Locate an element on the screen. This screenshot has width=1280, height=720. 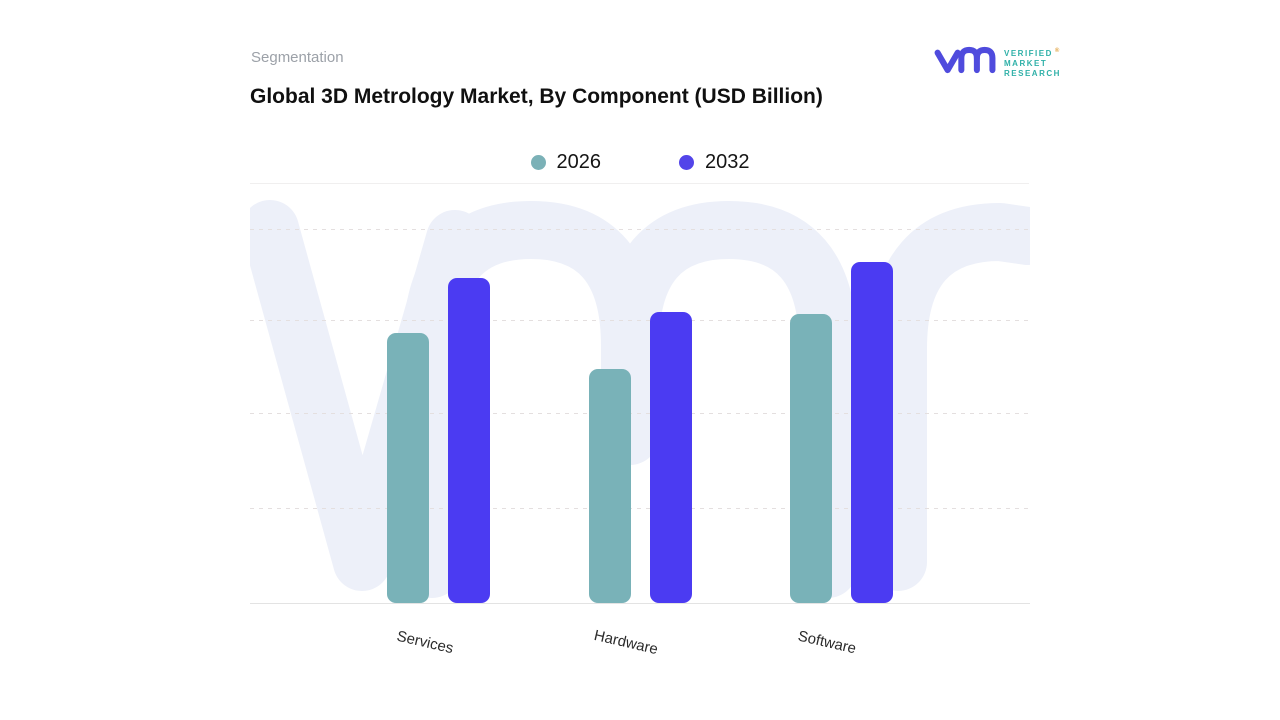
x-tick-label-software: Software is located at coordinates (827, 642).